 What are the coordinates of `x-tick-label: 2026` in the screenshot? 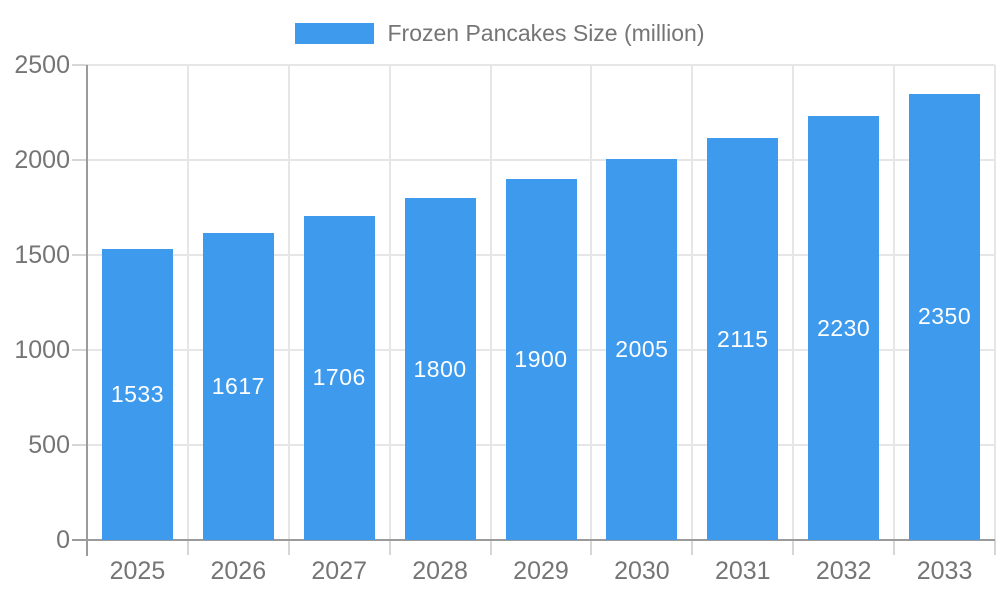 It's located at (238, 571).